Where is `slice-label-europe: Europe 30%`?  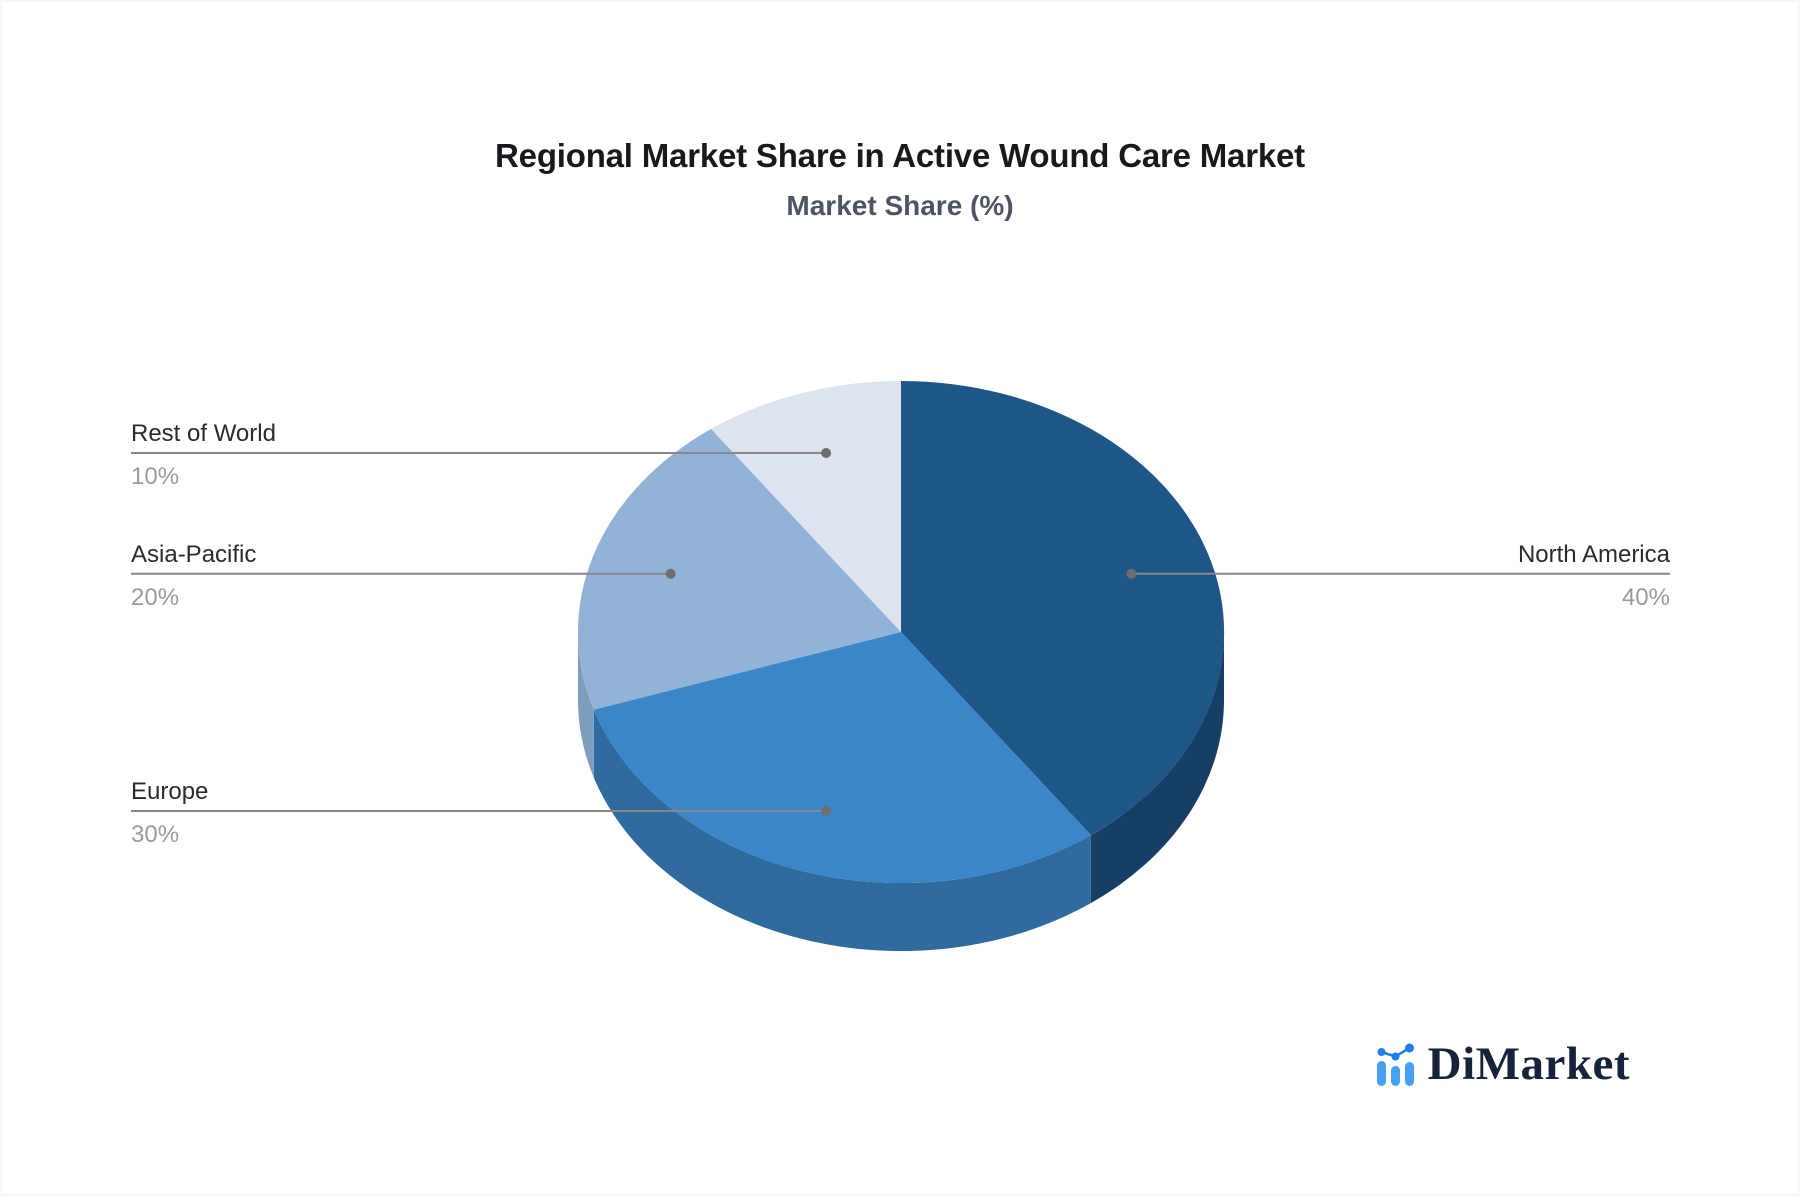 slice-label-europe: Europe 30% is located at coordinates (169, 813).